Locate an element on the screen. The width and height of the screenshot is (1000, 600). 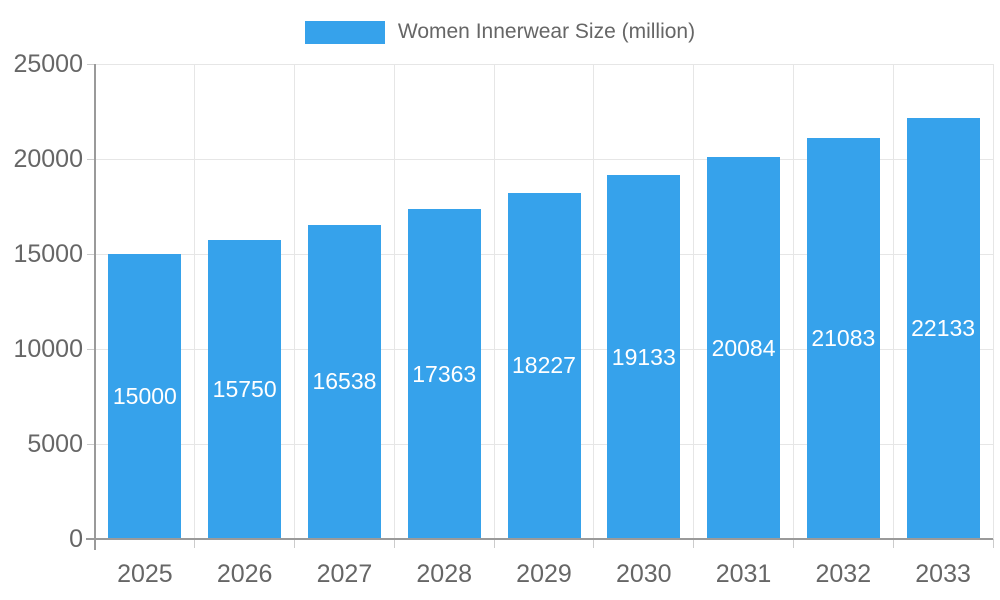
y-axis-tick-label: 5000 is located at coordinates (55, 443).